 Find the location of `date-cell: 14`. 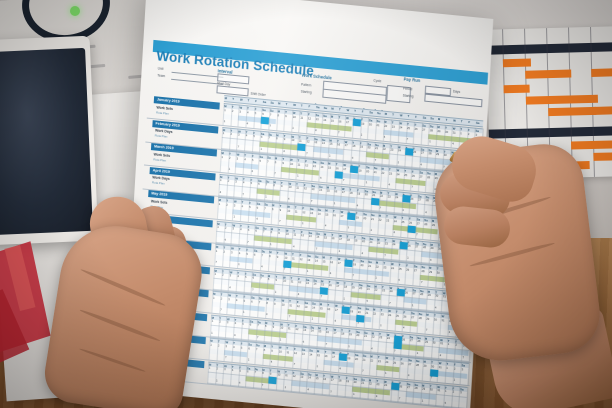

date-cell: 14 is located at coordinates (315, 284).